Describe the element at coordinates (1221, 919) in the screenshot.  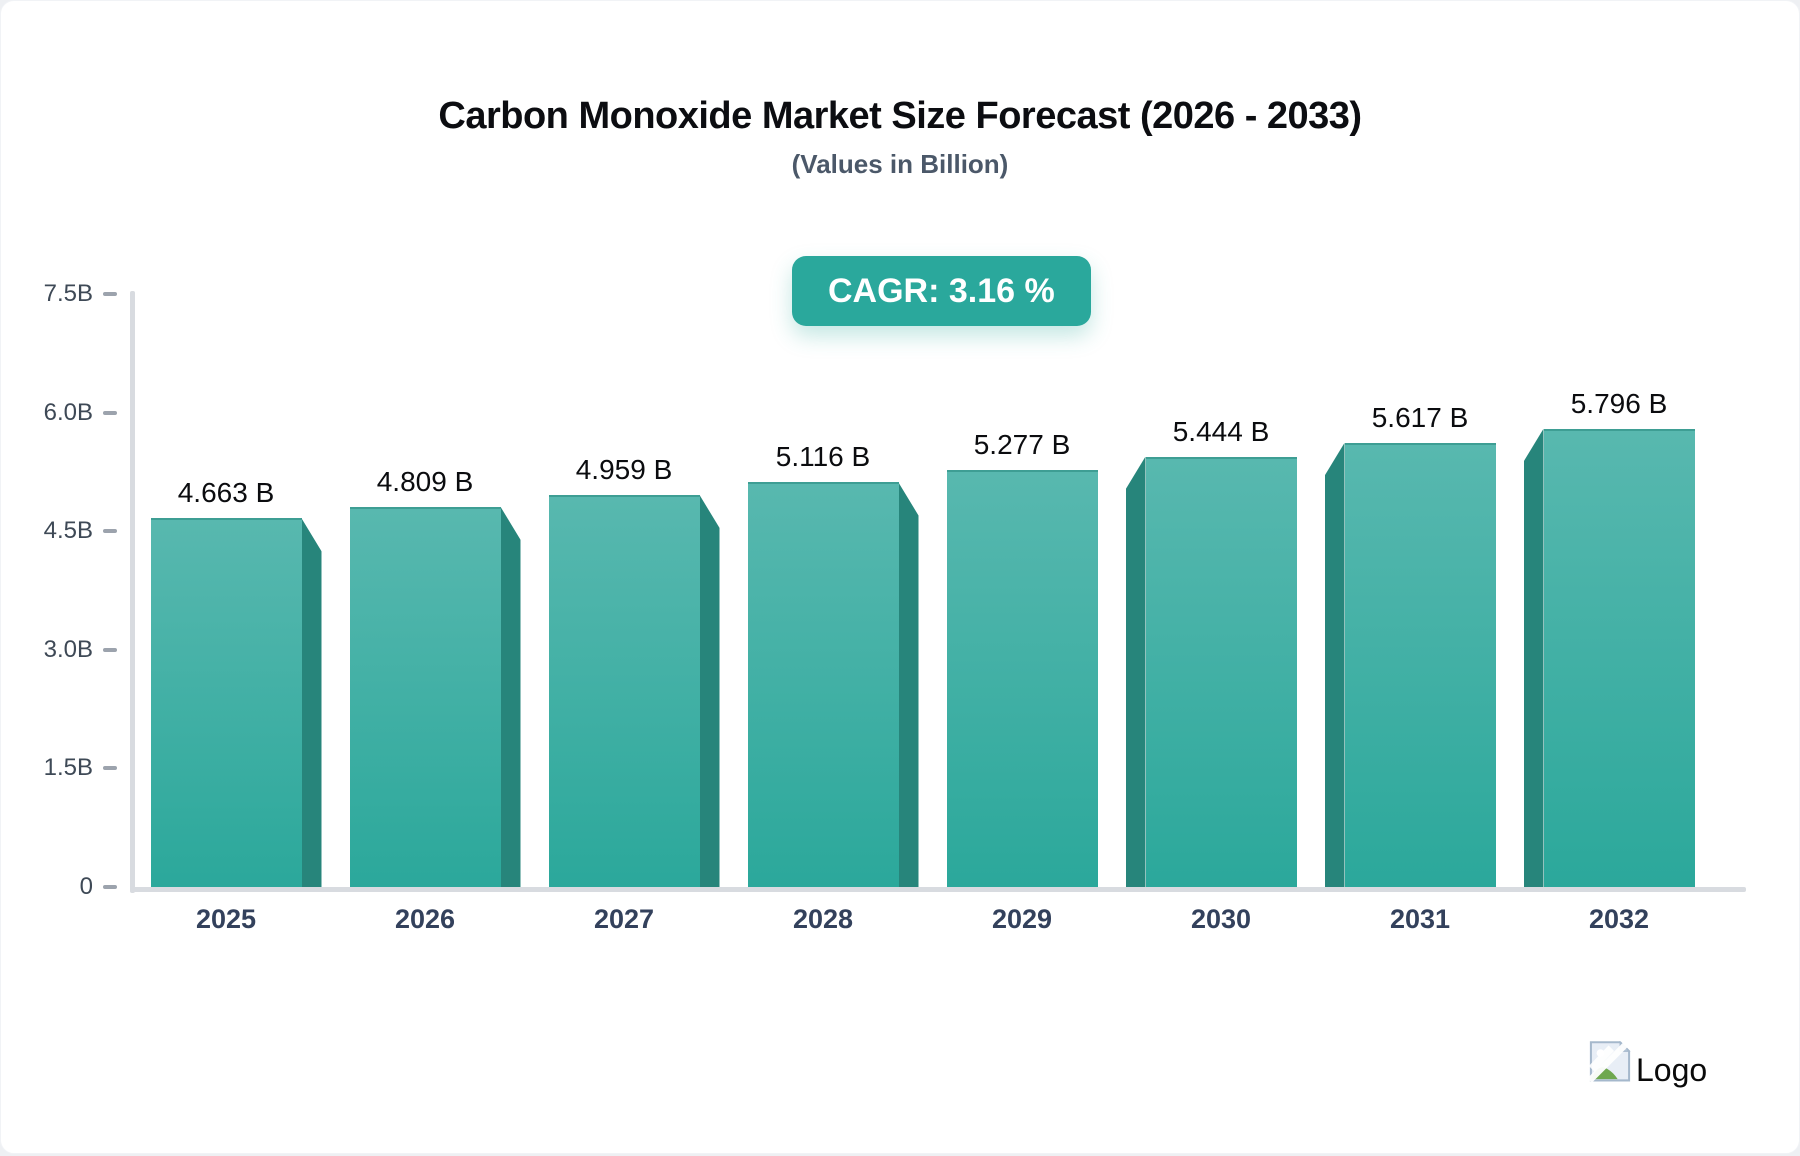
I see `x-axis-label: 2030` at that location.